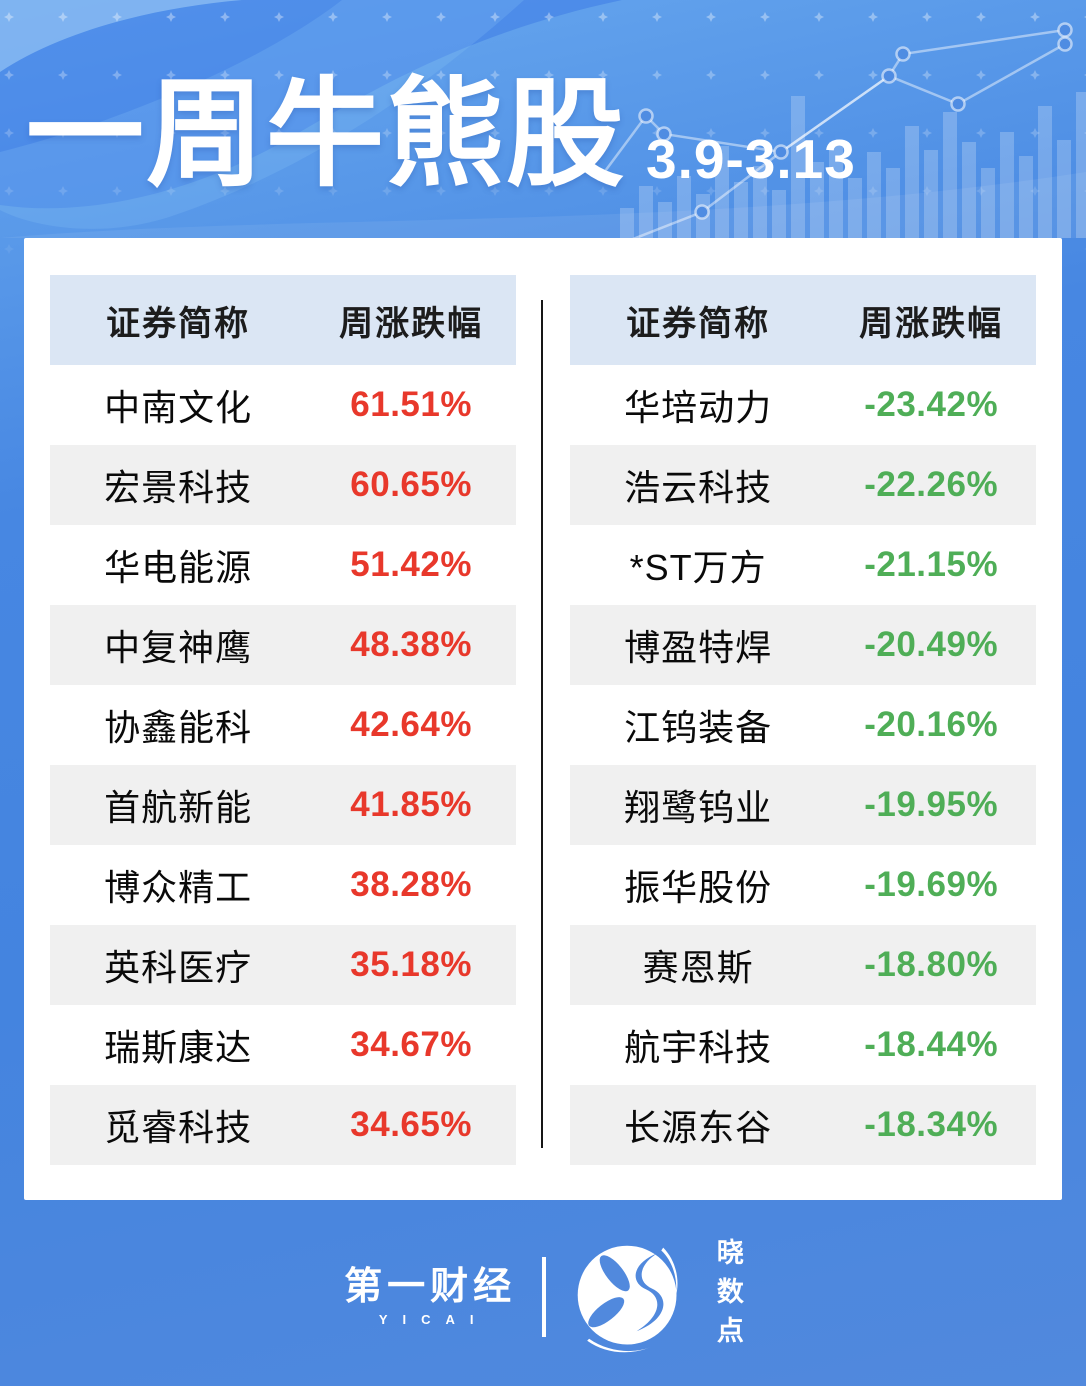 The height and width of the screenshot is (1386, 1086). Describe the element at coordinates (411, 484) in the screenshot. I see `stock-change: 60.65%` at that location.